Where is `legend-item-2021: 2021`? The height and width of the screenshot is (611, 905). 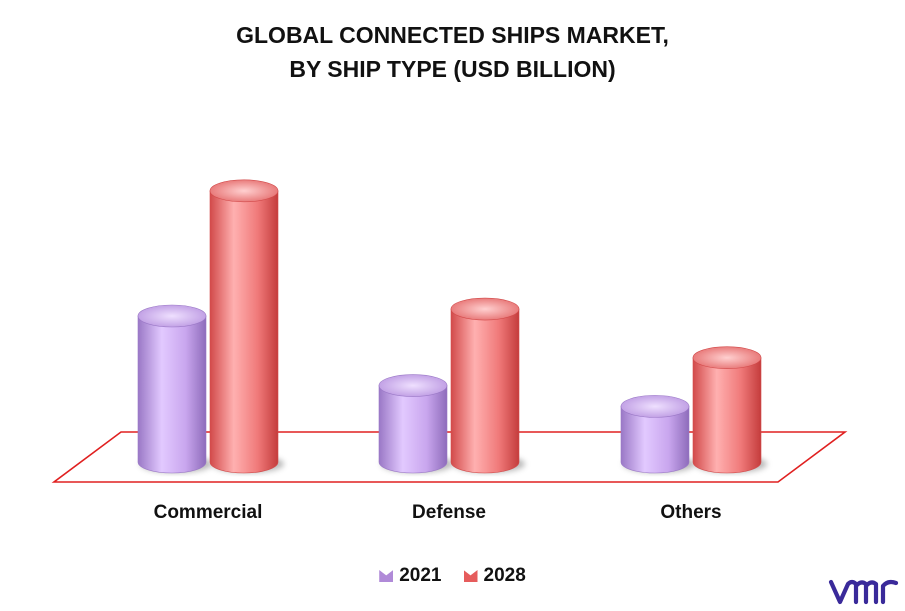 legend-item-2021: 2021 is located at coordinates (410, 576).